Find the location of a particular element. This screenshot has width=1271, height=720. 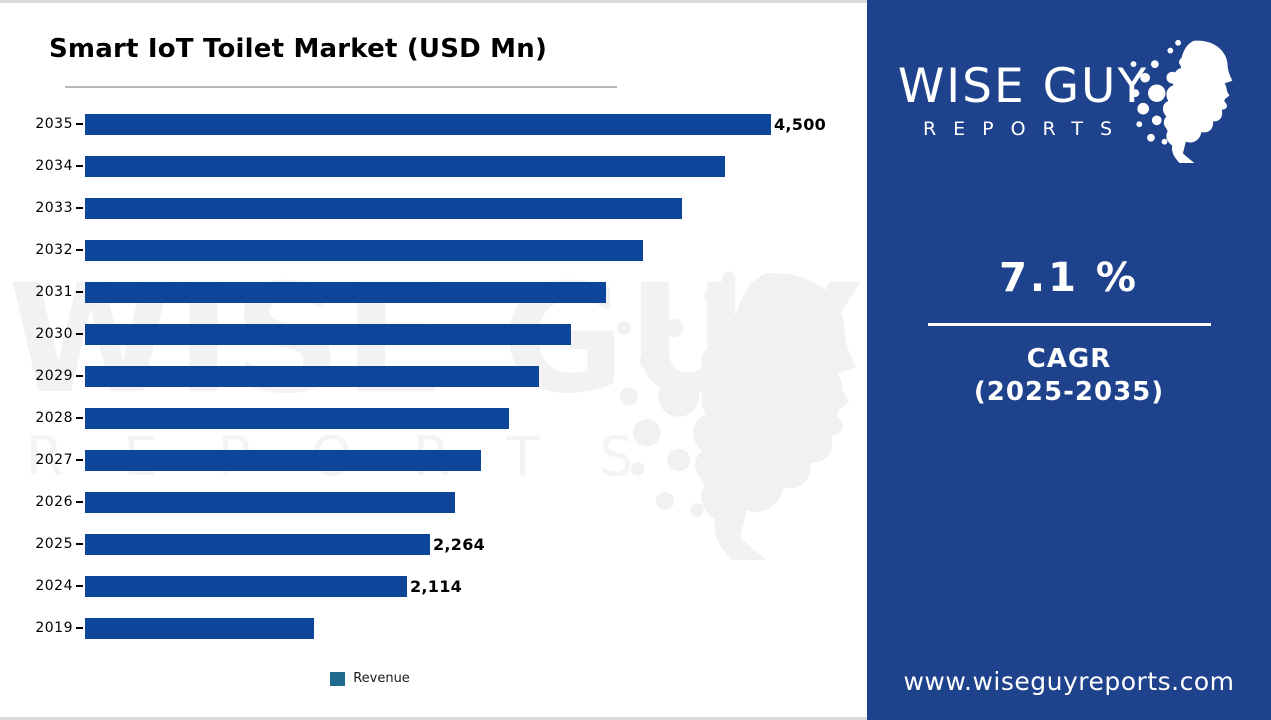

revenue-bar-2030 is located at coordinates (328, 334).